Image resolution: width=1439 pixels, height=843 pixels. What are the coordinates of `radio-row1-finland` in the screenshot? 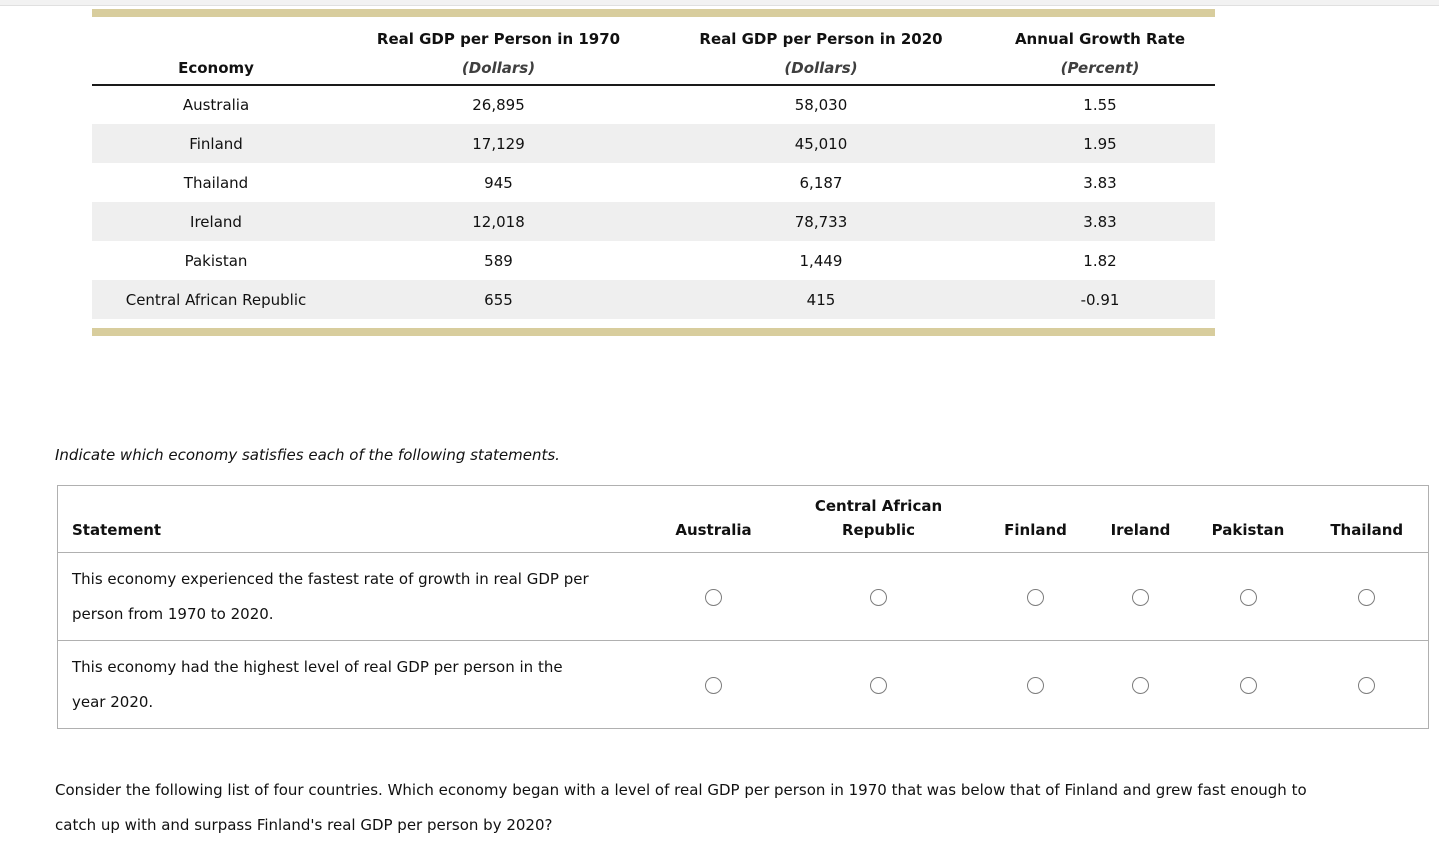 It's located at (1035, 597).